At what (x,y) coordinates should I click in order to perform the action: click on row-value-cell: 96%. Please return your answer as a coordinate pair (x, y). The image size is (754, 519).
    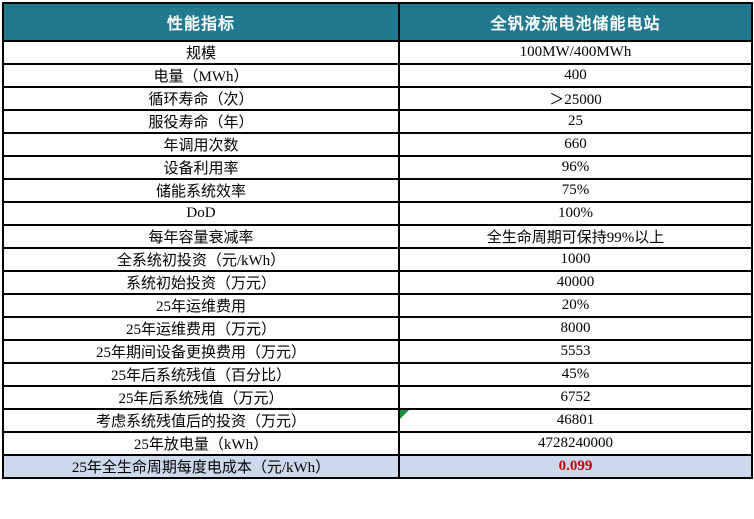
    Looking at the image, I should click on (575, 167).